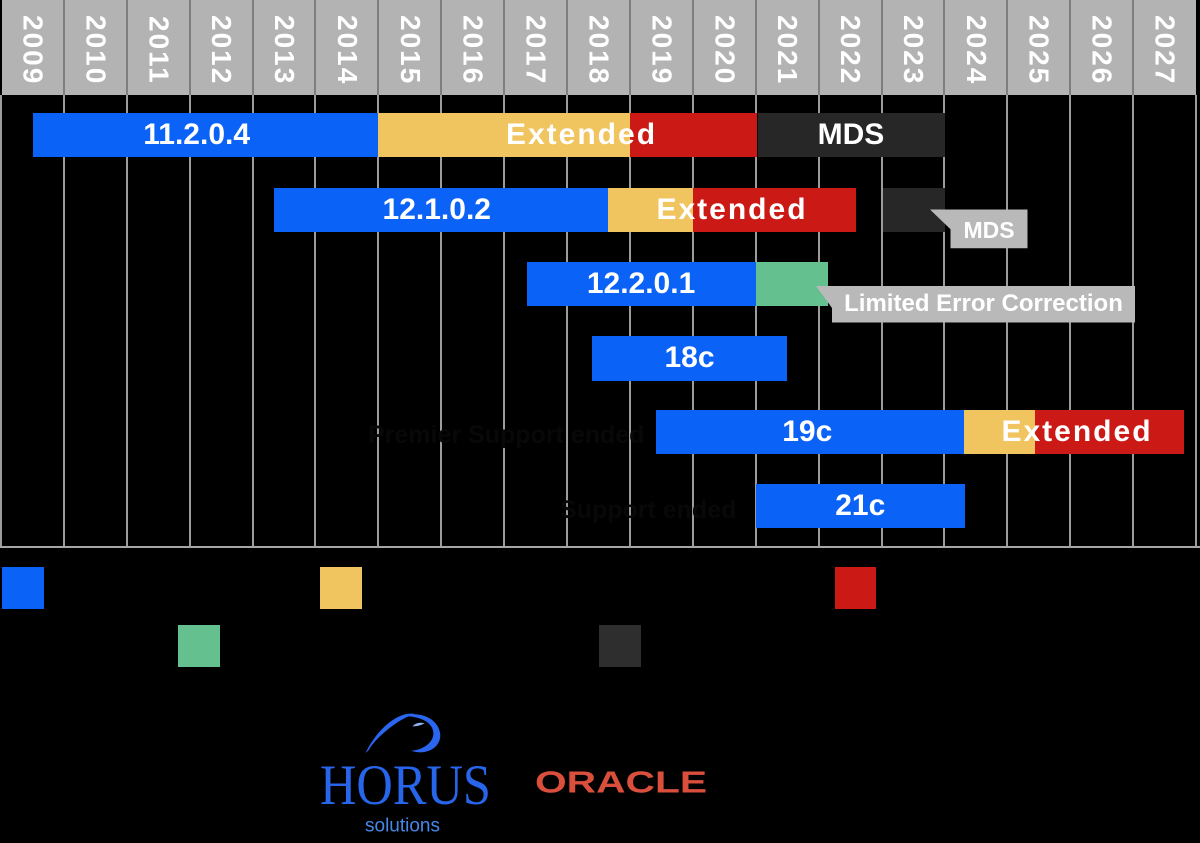  What do you see at coordinates (402, 826) in the screenshot?
I see `svg-text: solutions` at bounding box center [402, 826].